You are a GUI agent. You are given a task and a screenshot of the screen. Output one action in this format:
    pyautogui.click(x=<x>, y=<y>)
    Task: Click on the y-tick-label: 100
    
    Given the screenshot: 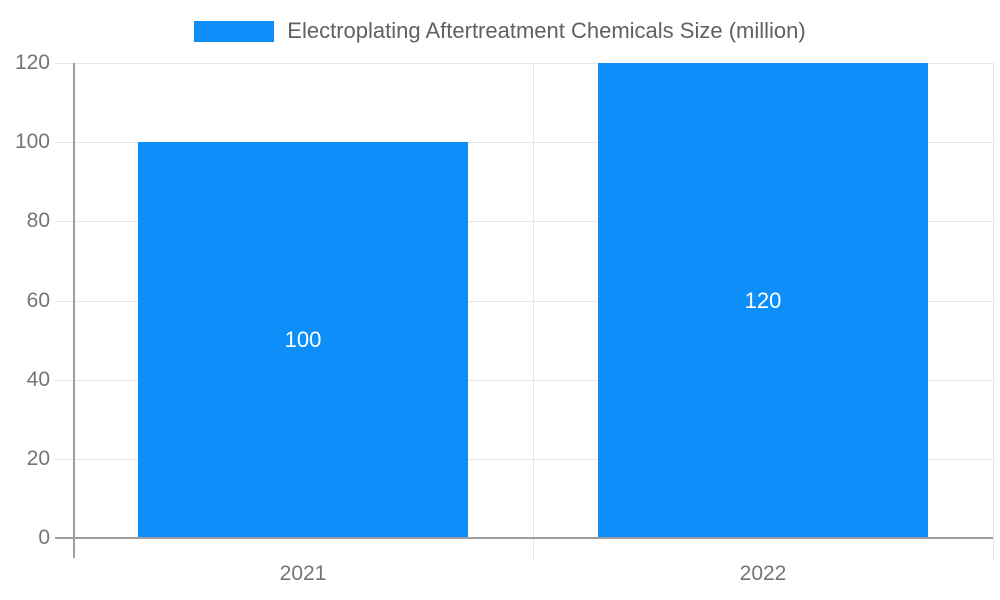 What is the action you would take?
    pyautogui.click(x=32, y=142)
    